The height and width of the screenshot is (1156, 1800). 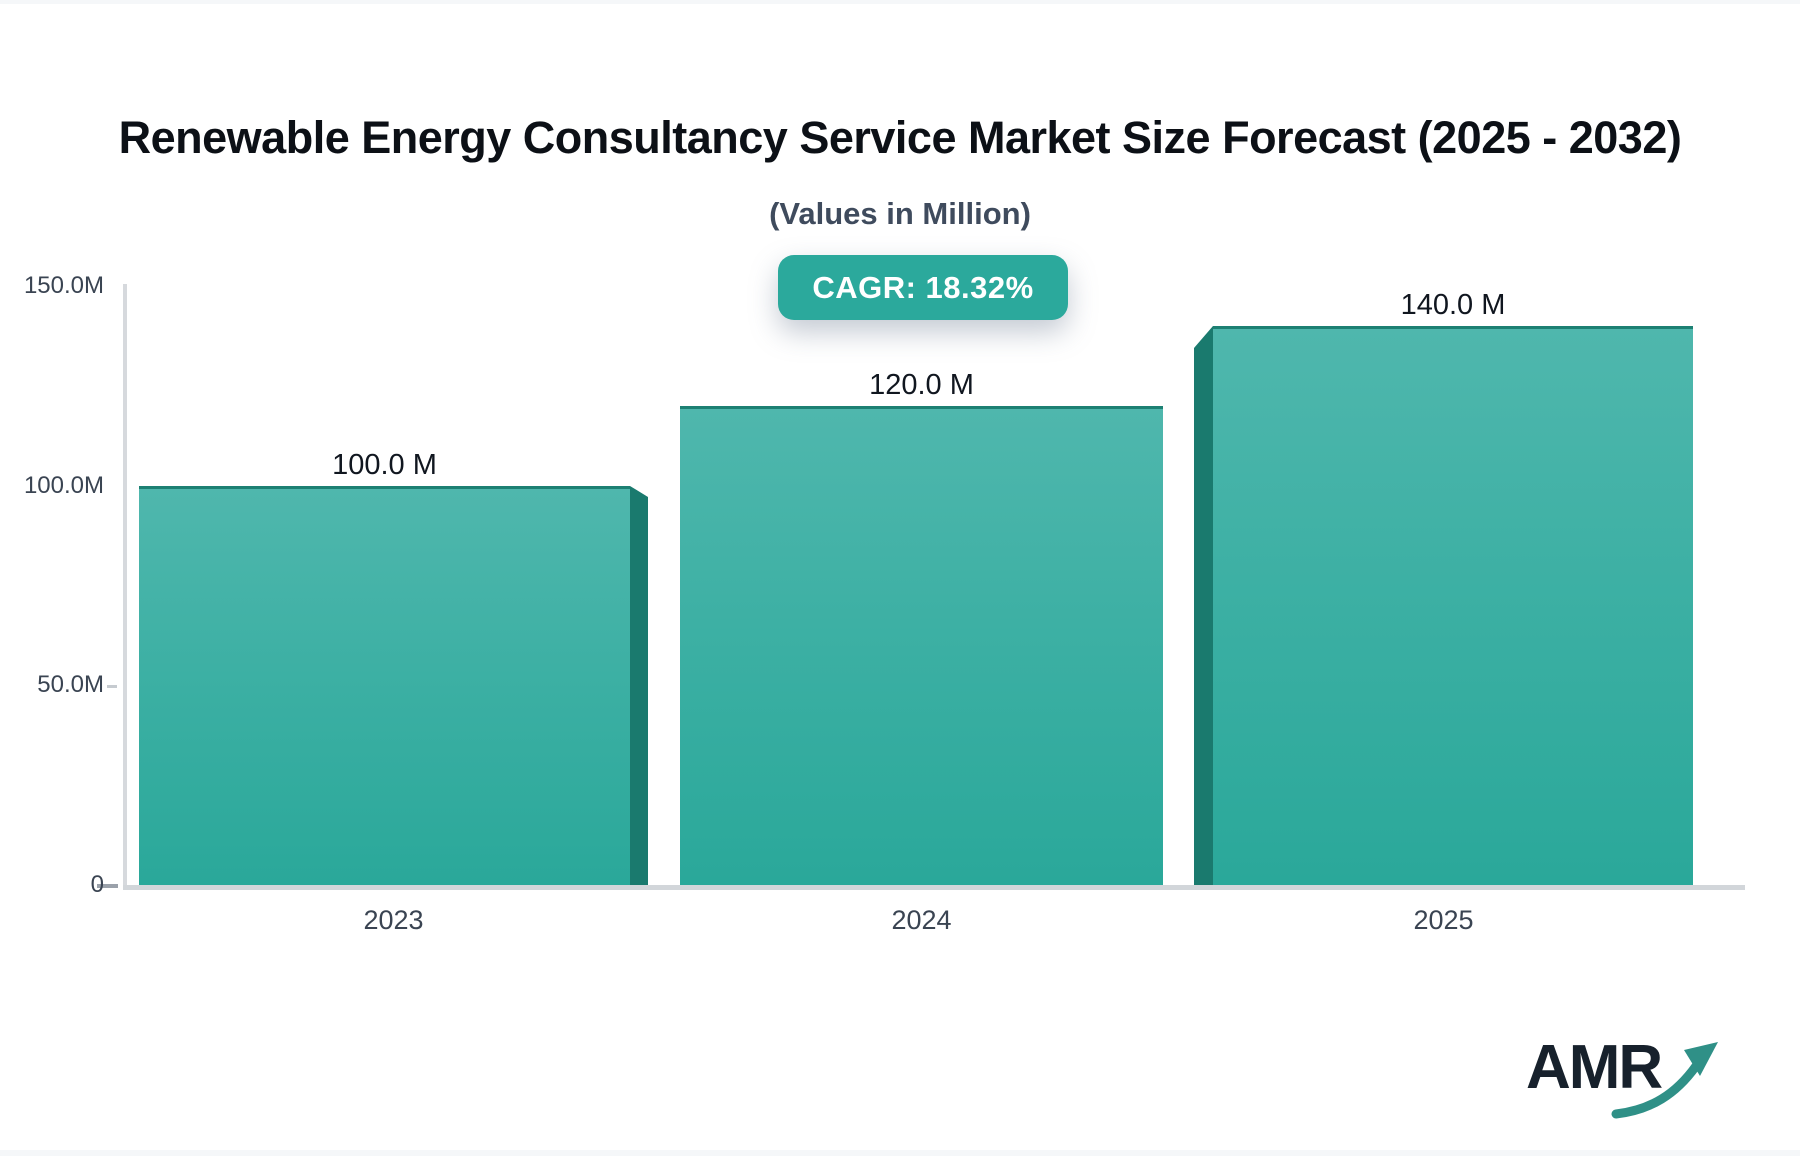 I want to click on y-tick-label-150: 150.0M, so click(x=63, y=285).